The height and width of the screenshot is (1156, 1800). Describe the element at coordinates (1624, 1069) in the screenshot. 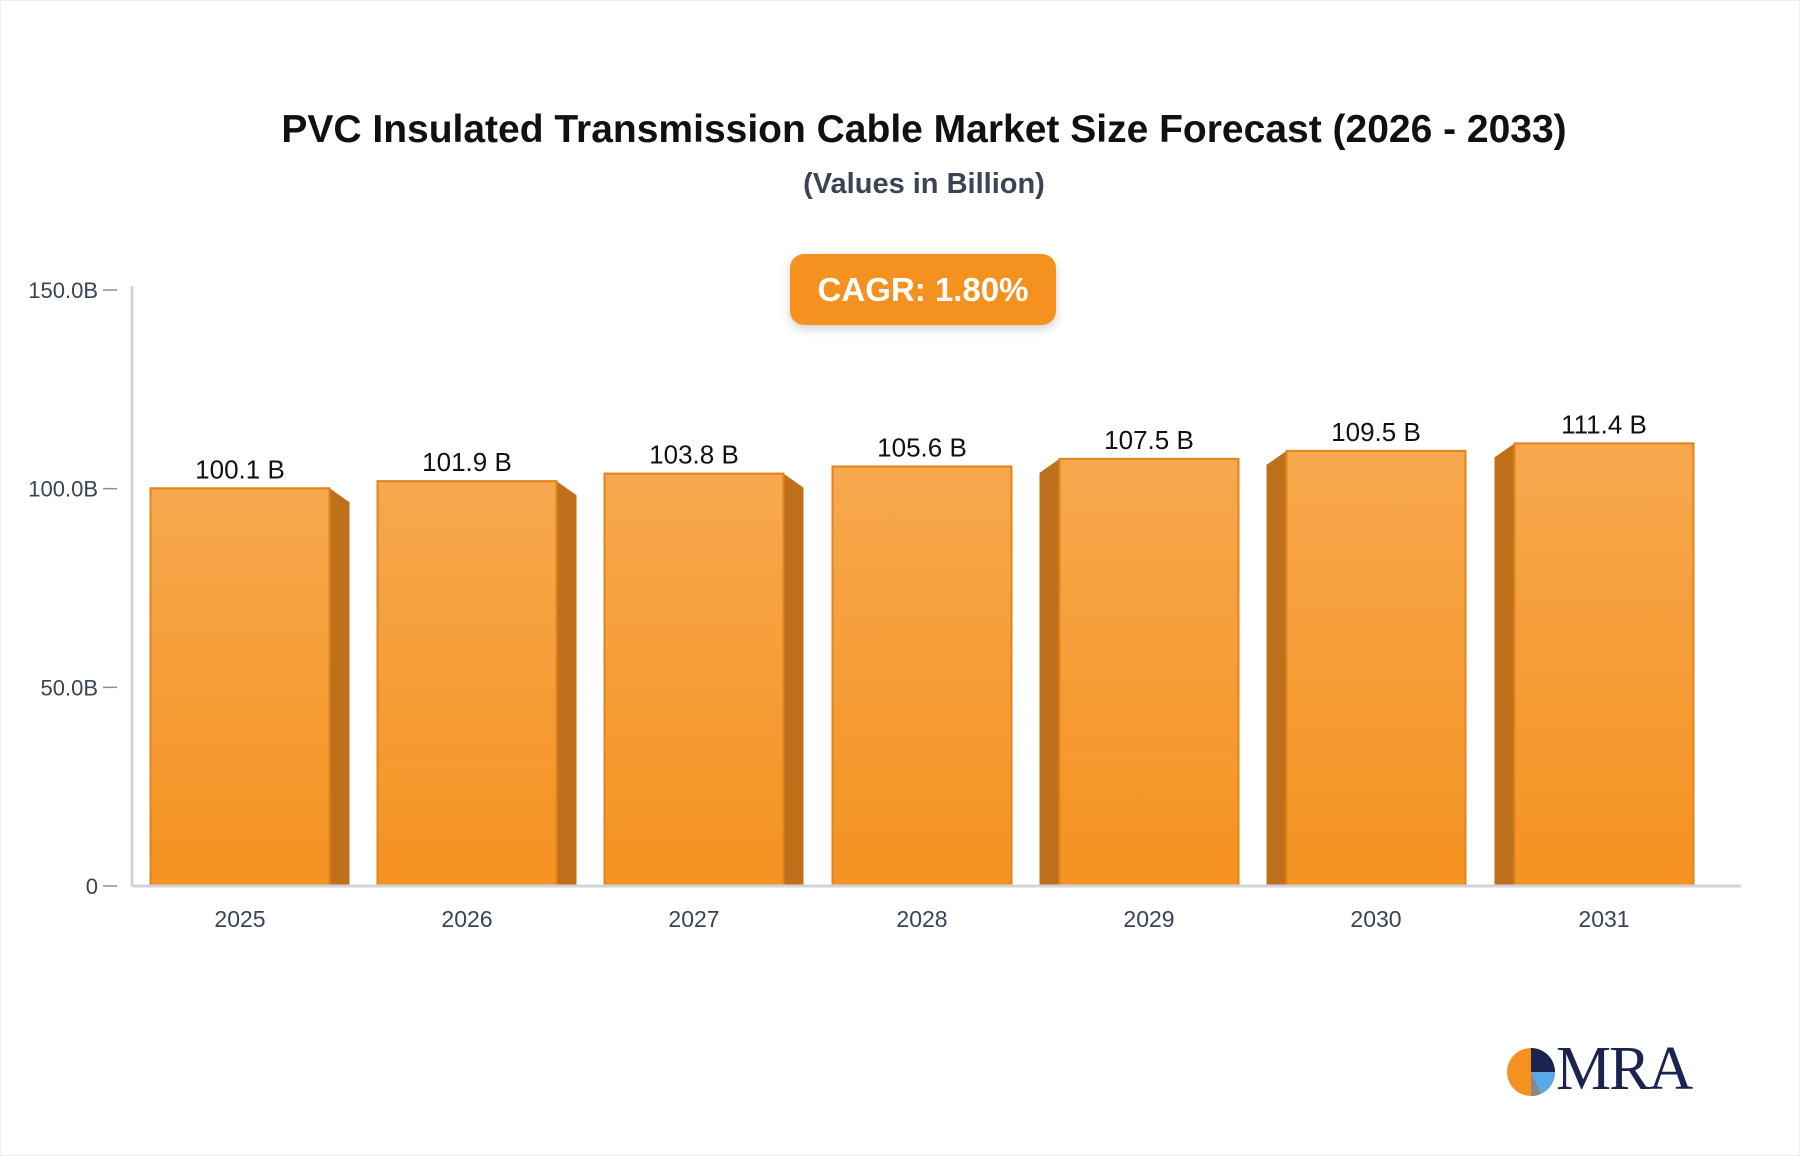

I see `logo-text: MRA` at that location.